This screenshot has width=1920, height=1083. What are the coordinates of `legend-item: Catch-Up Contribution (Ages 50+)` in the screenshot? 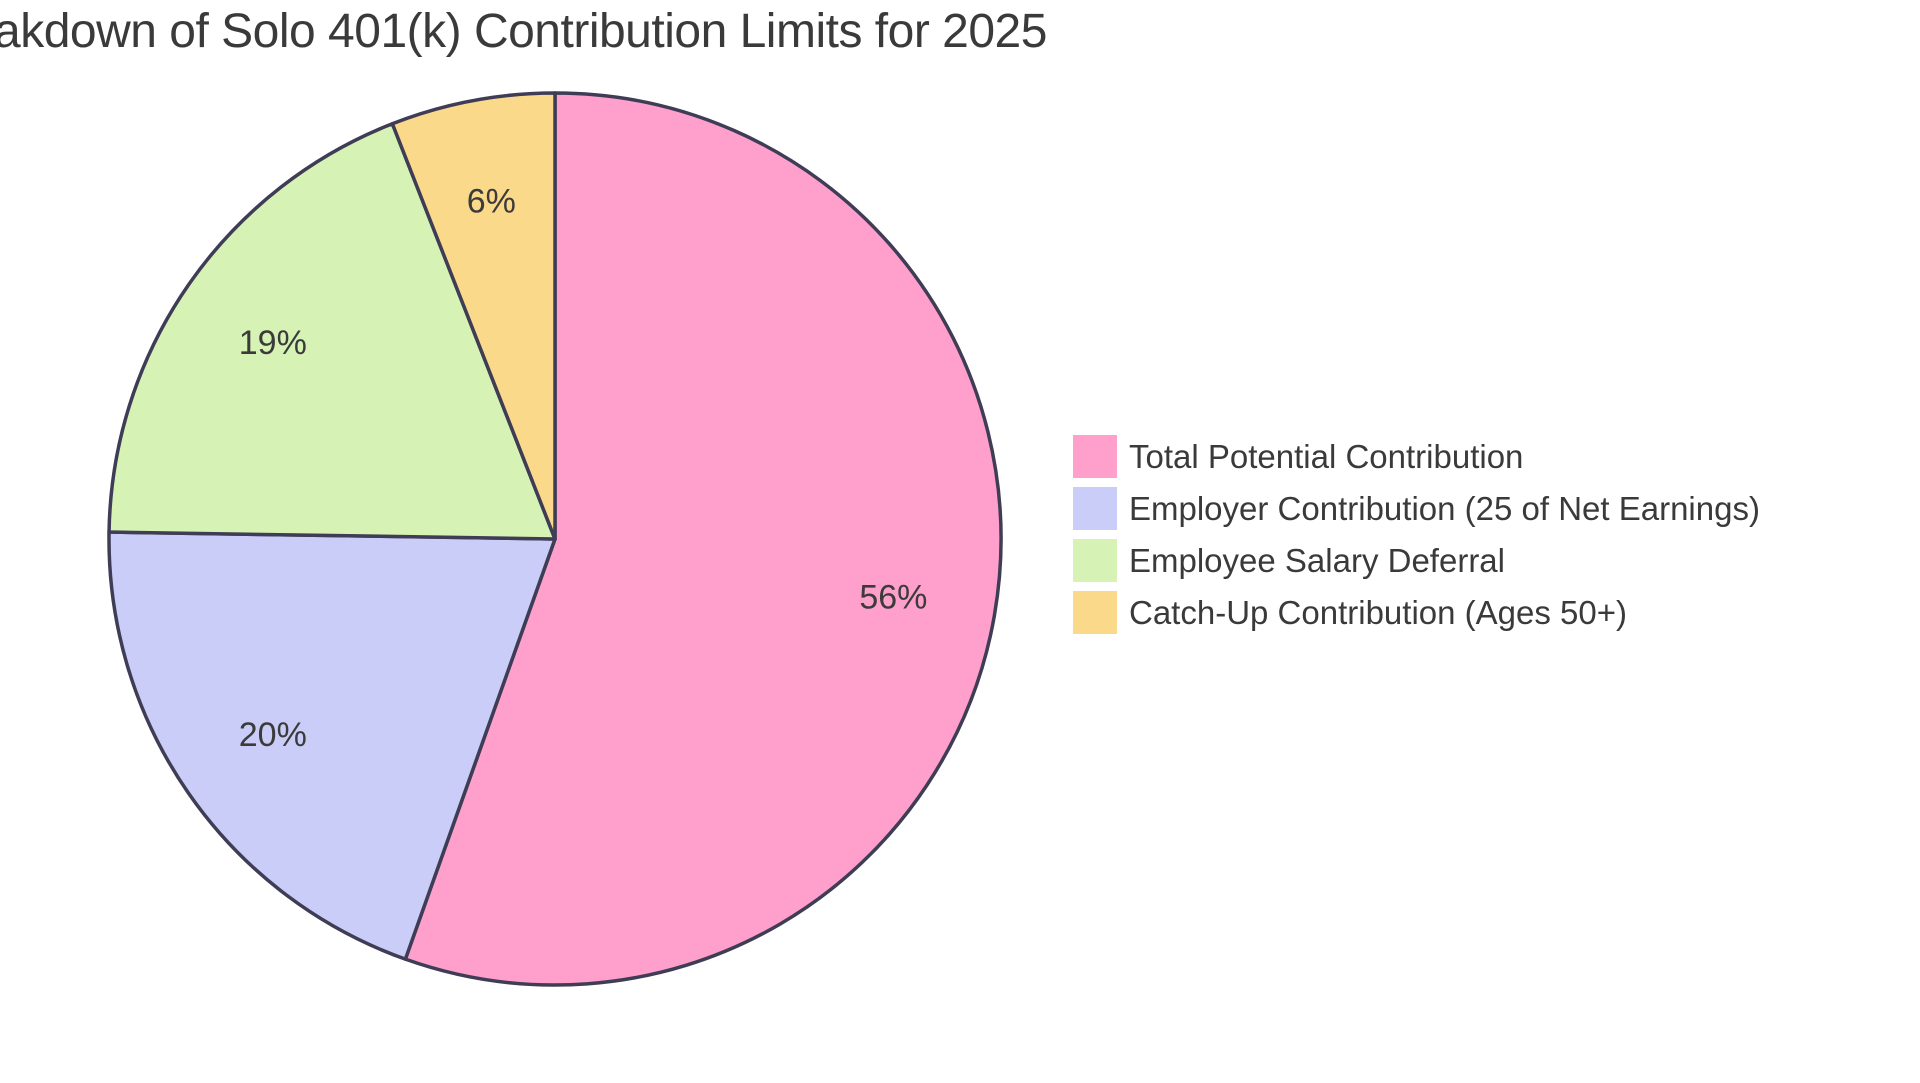 It's located at (1416, 612).